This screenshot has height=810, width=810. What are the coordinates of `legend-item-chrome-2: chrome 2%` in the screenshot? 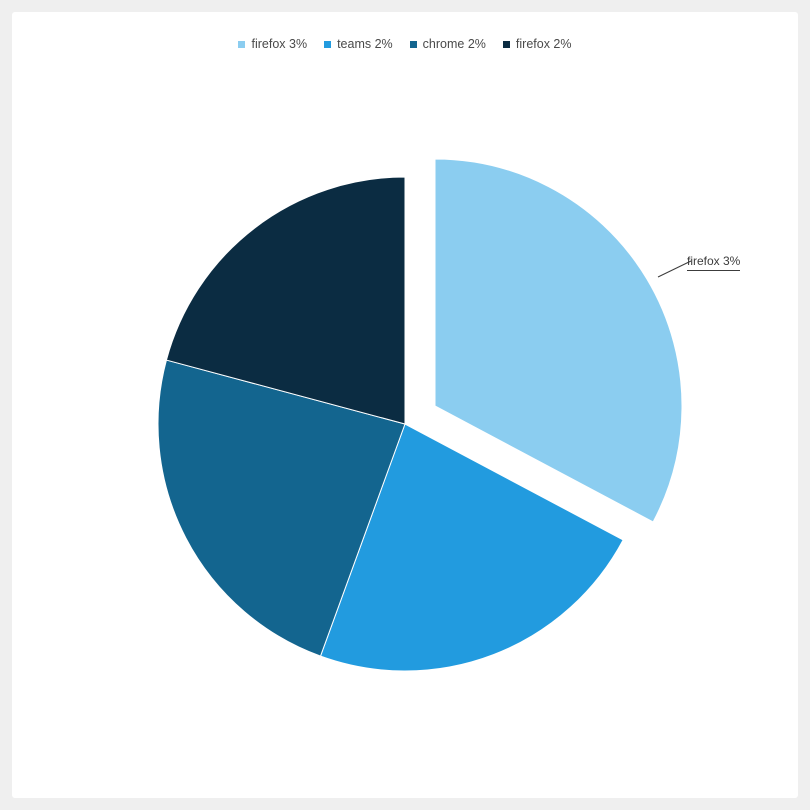 It's located at (447, 44).